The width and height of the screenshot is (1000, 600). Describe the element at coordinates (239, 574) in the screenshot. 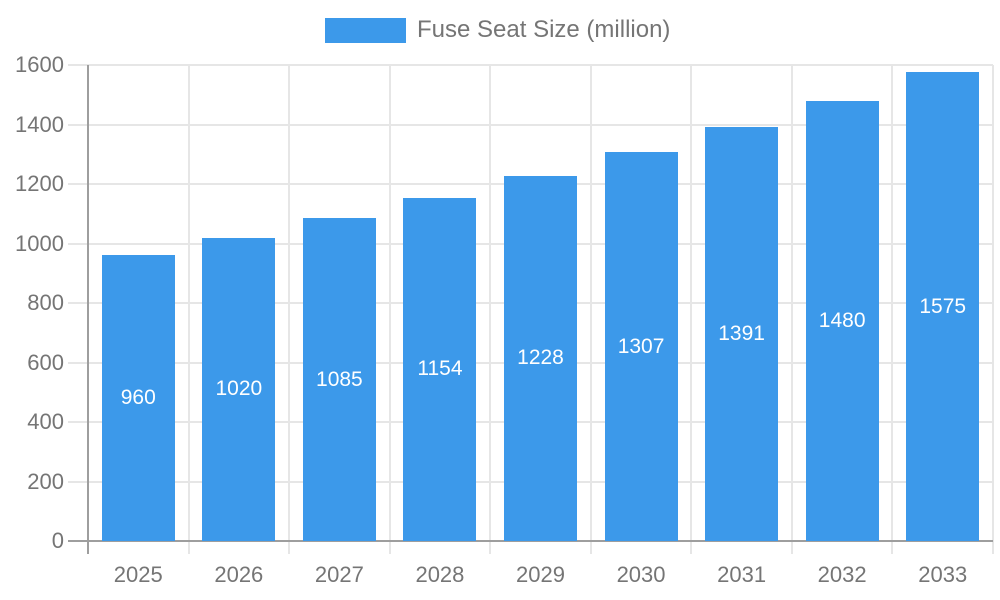

I see `x-axis-tick-label: 2026` at that location.